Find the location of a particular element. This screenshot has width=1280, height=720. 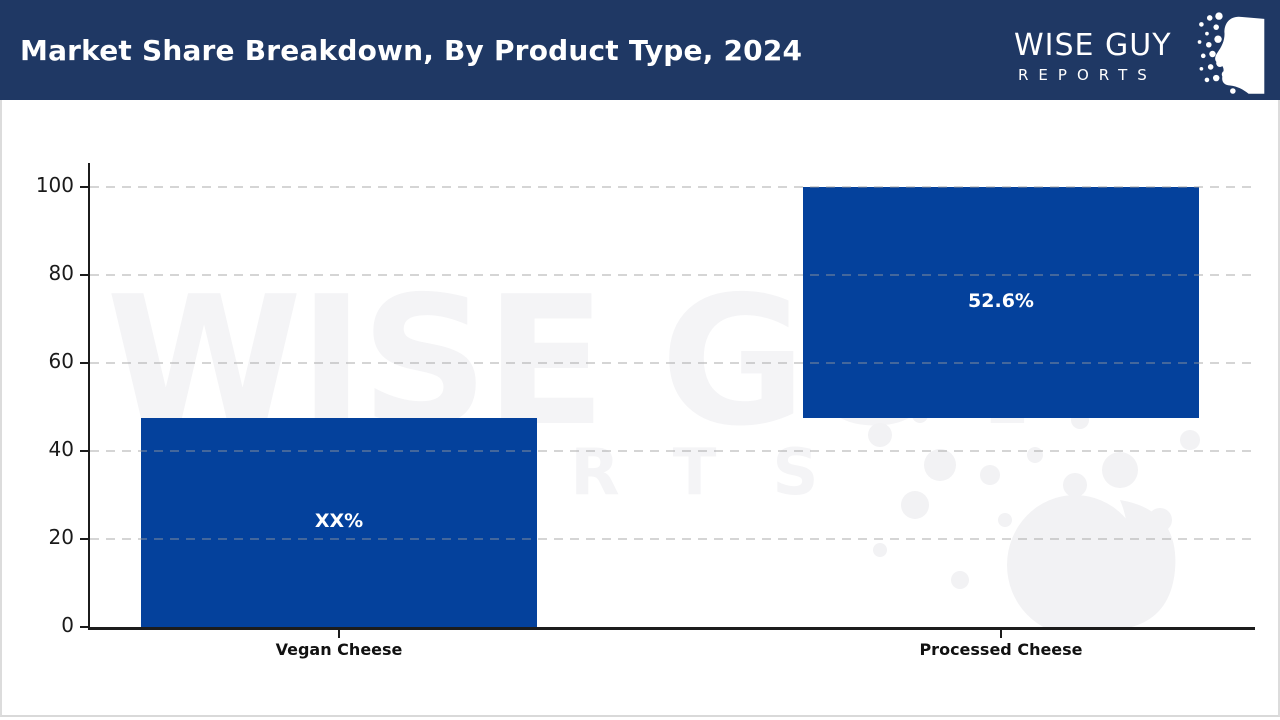

logo-text-reports: REPORTS is located at coordinates (1087, 75).